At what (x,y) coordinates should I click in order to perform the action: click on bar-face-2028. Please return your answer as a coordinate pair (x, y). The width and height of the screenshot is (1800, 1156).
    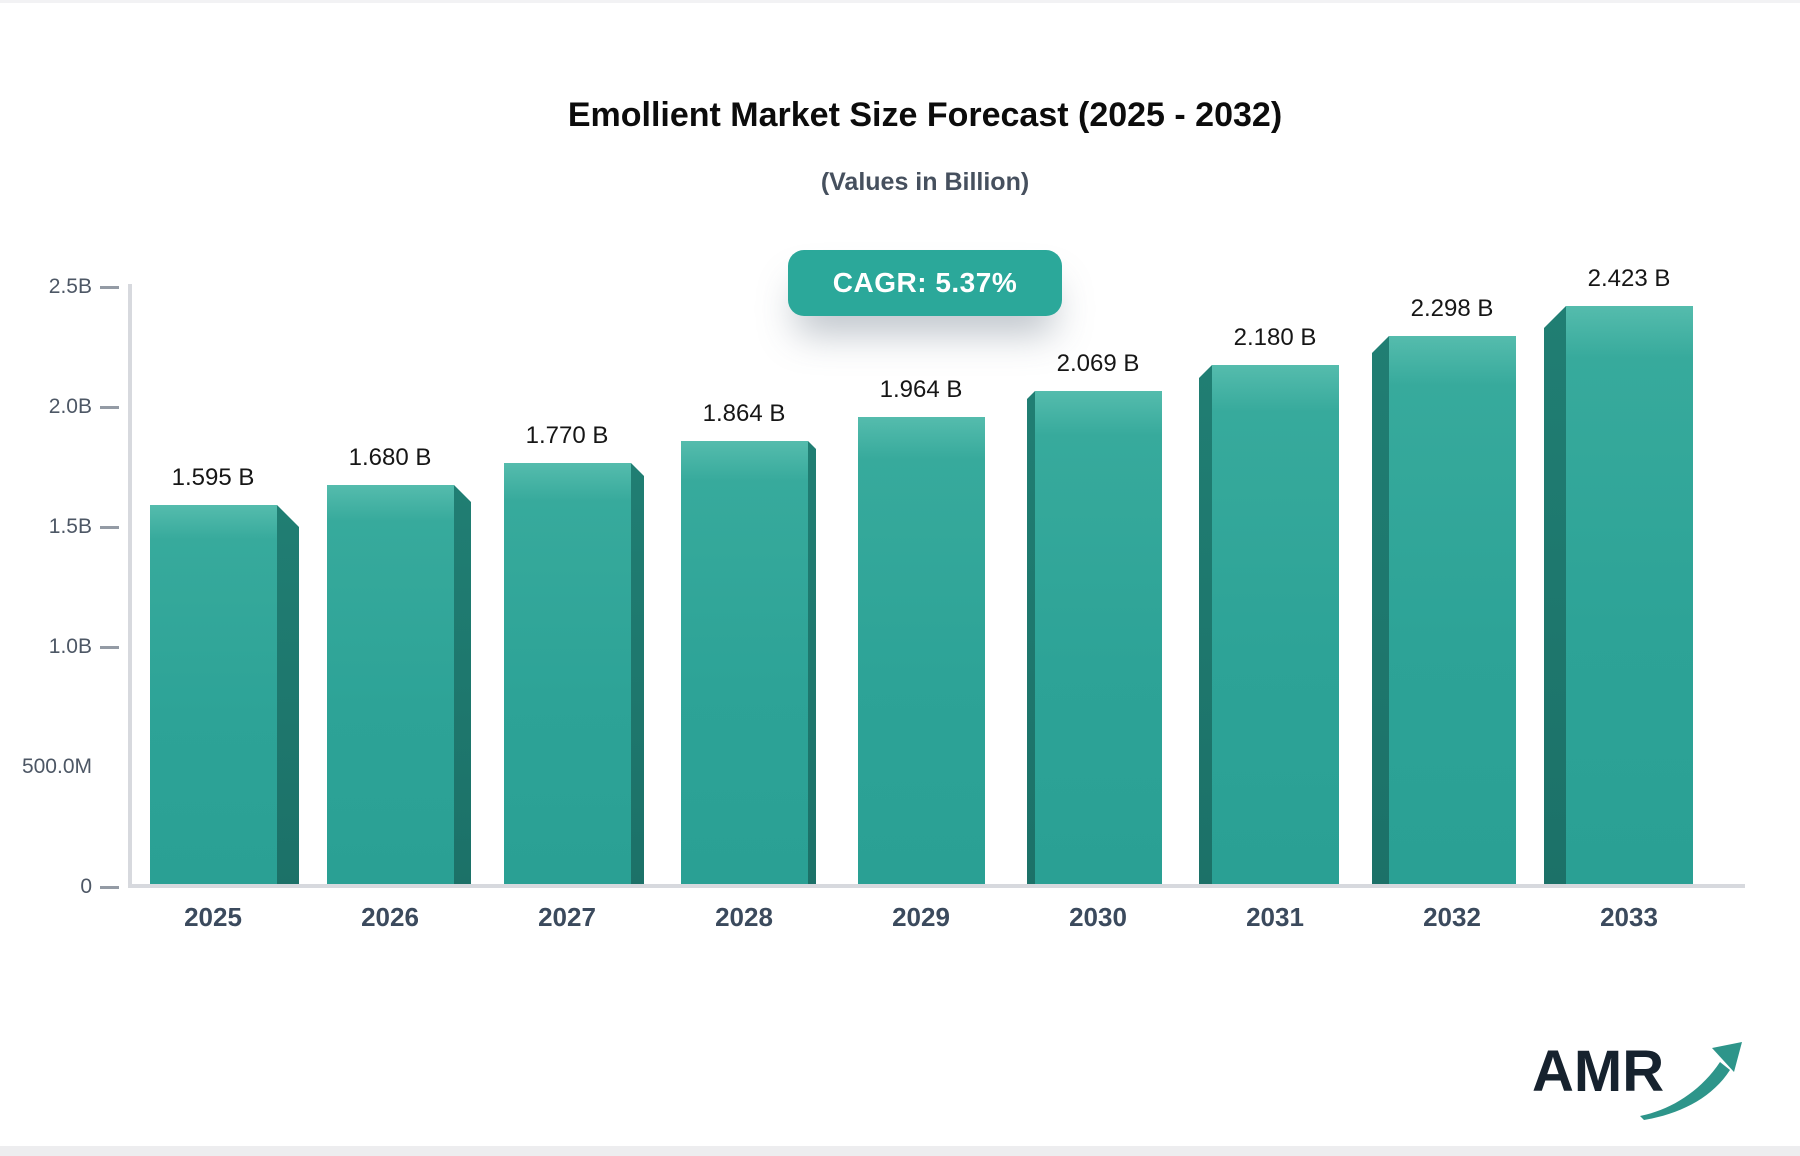
    Looking at the image, I should click on (744, 664).